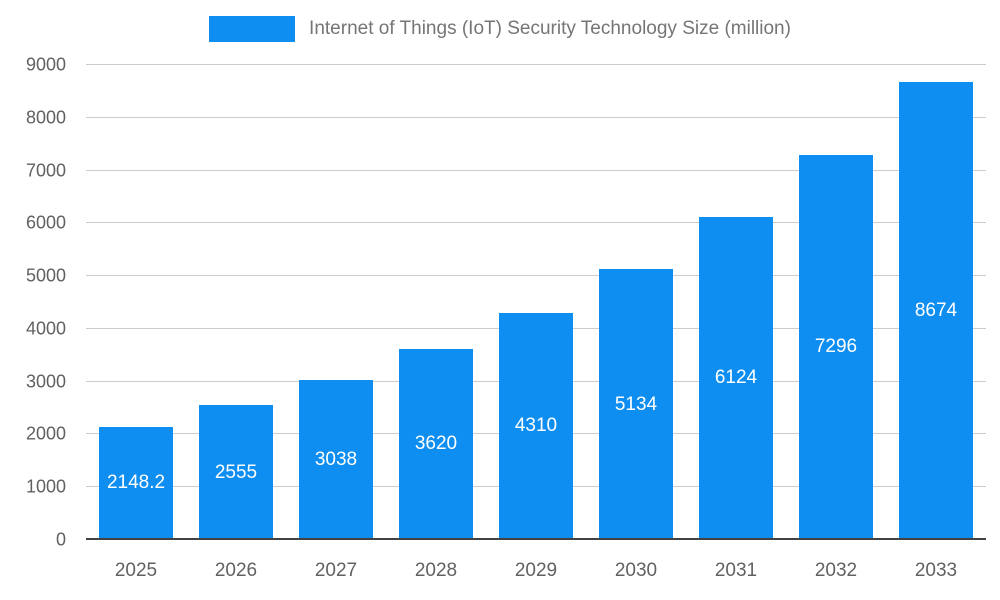 The image size is (1000, 600). Describe the element at coordinates (436, 570) in the screenshot. I see `x-tick-label: 2028` at that location.